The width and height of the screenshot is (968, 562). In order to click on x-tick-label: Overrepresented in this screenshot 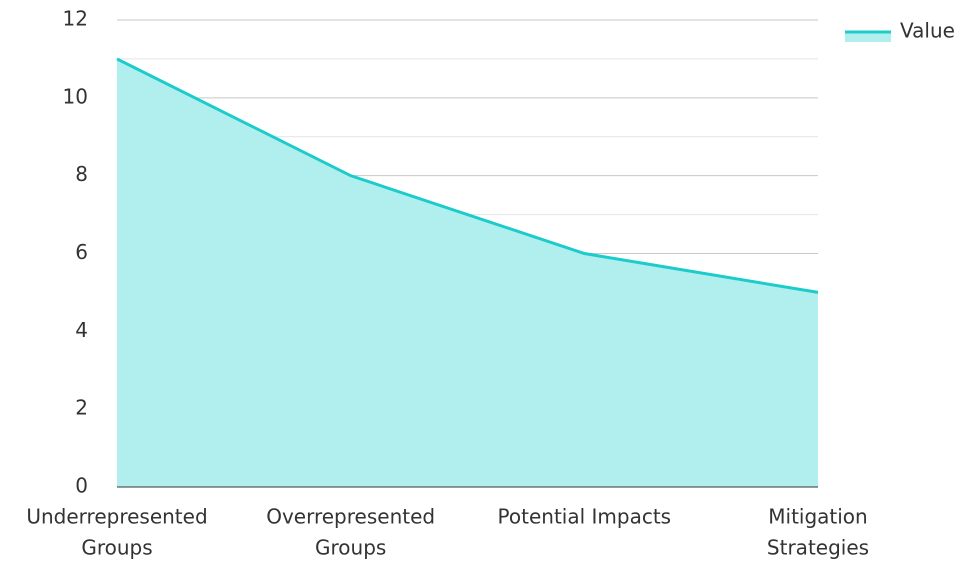, I will do `click(350, 517)`.